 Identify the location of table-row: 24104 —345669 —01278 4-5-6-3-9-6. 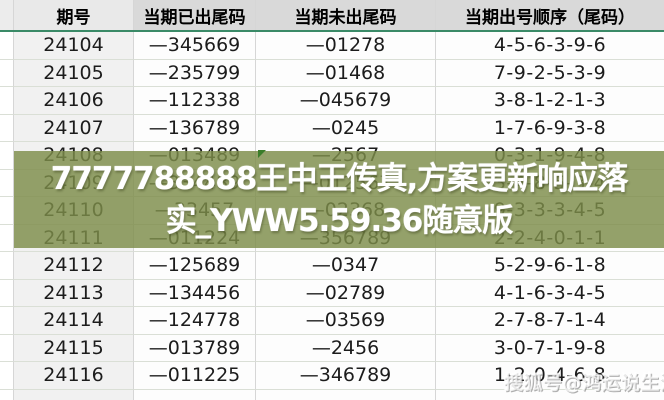
(332, 46).